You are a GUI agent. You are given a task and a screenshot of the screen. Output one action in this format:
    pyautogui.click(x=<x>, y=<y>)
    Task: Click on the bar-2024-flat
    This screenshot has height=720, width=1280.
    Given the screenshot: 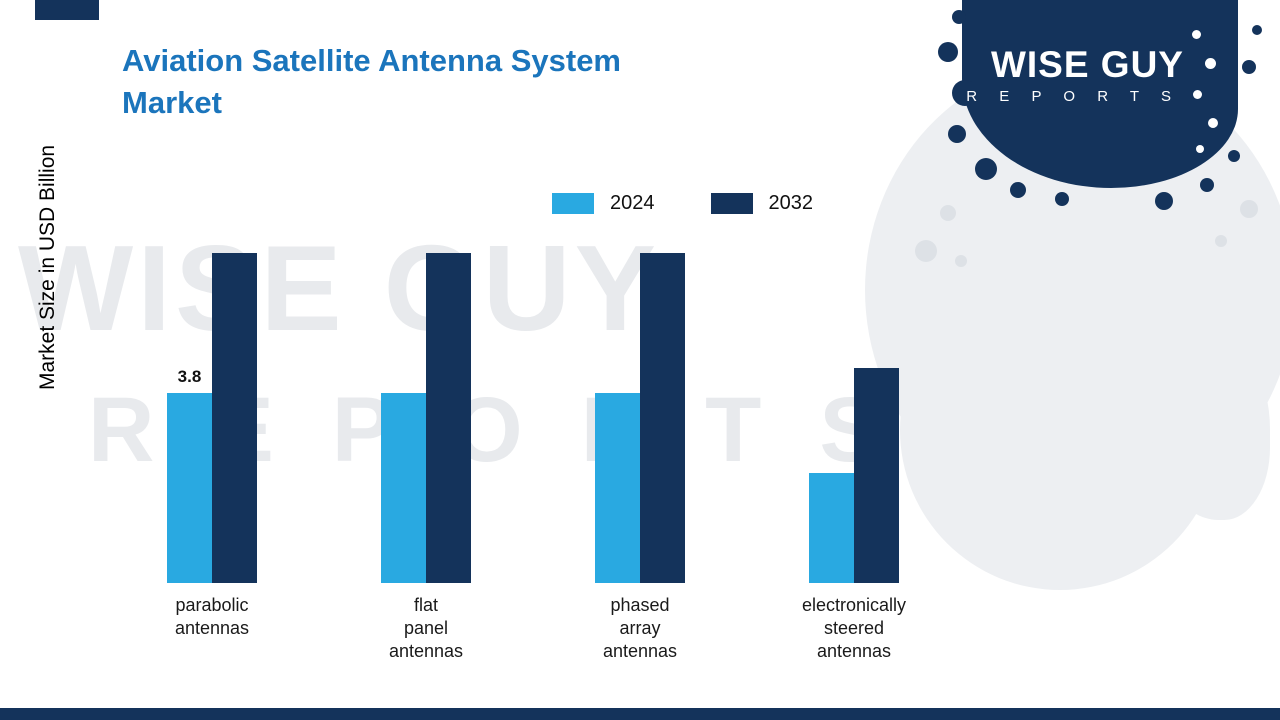 What is the action you would take?
    pyautogui.click(x=403, y=488)
    